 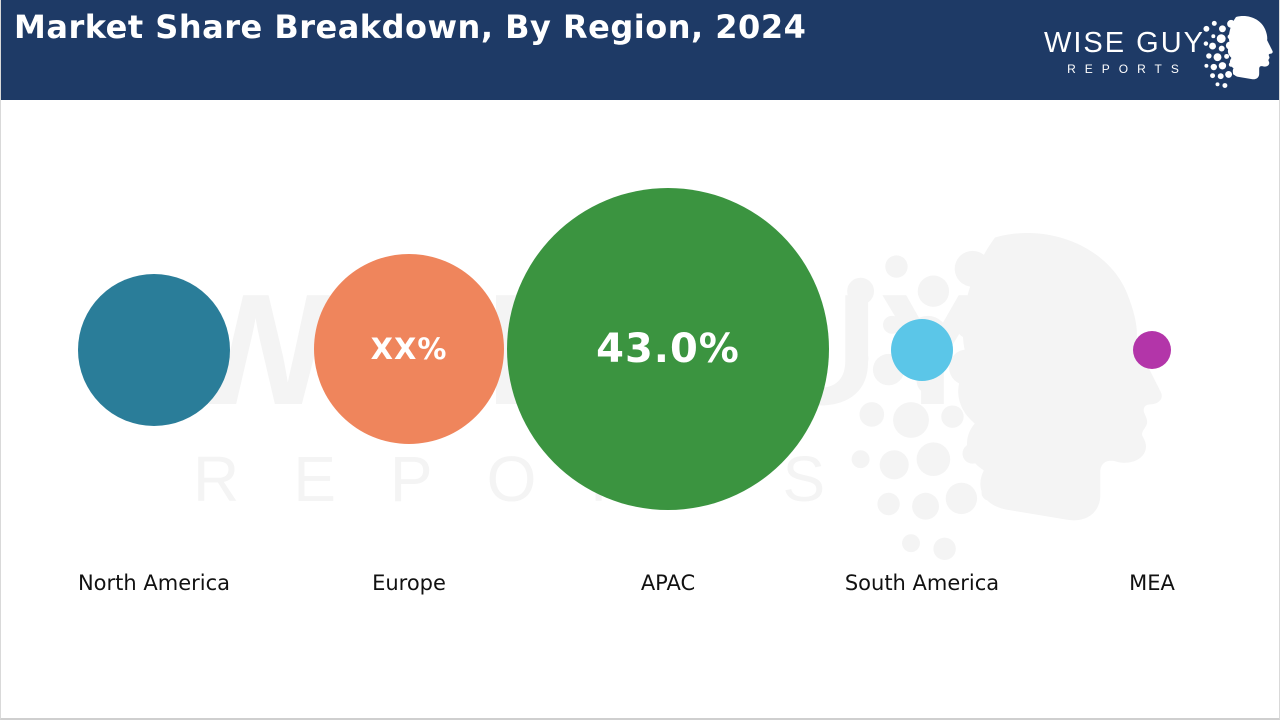 I want to click on page-title: Market Share Breakdown, By Region, 2024, so click(x=410, y=27).